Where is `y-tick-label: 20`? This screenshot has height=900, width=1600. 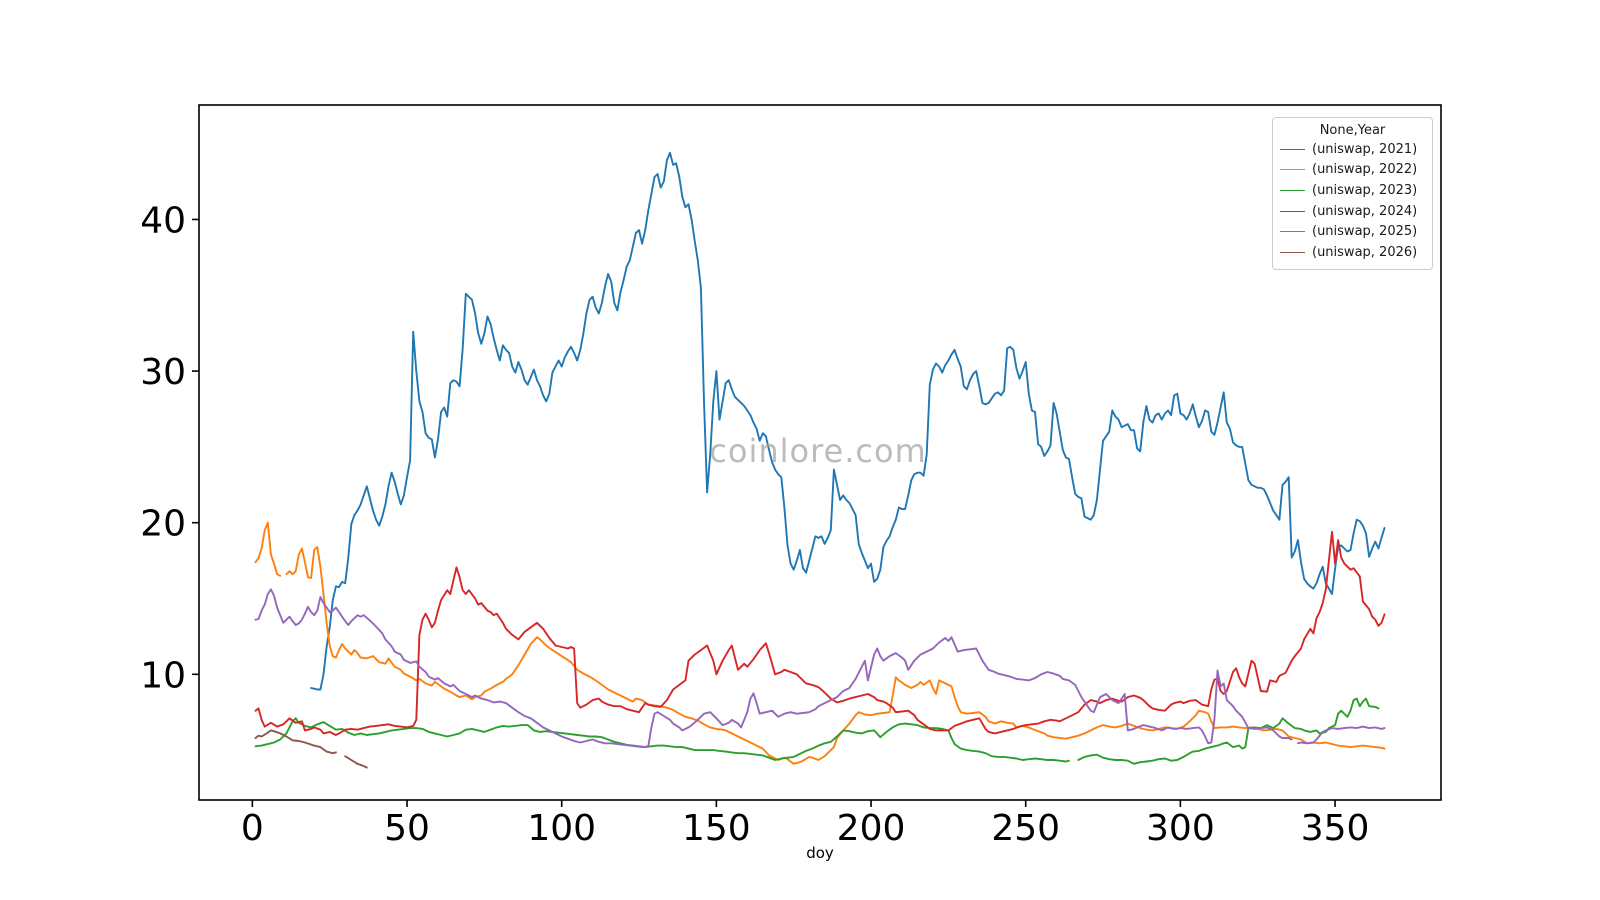 y-tick-label: 20 is located at coordinates (163, 524).